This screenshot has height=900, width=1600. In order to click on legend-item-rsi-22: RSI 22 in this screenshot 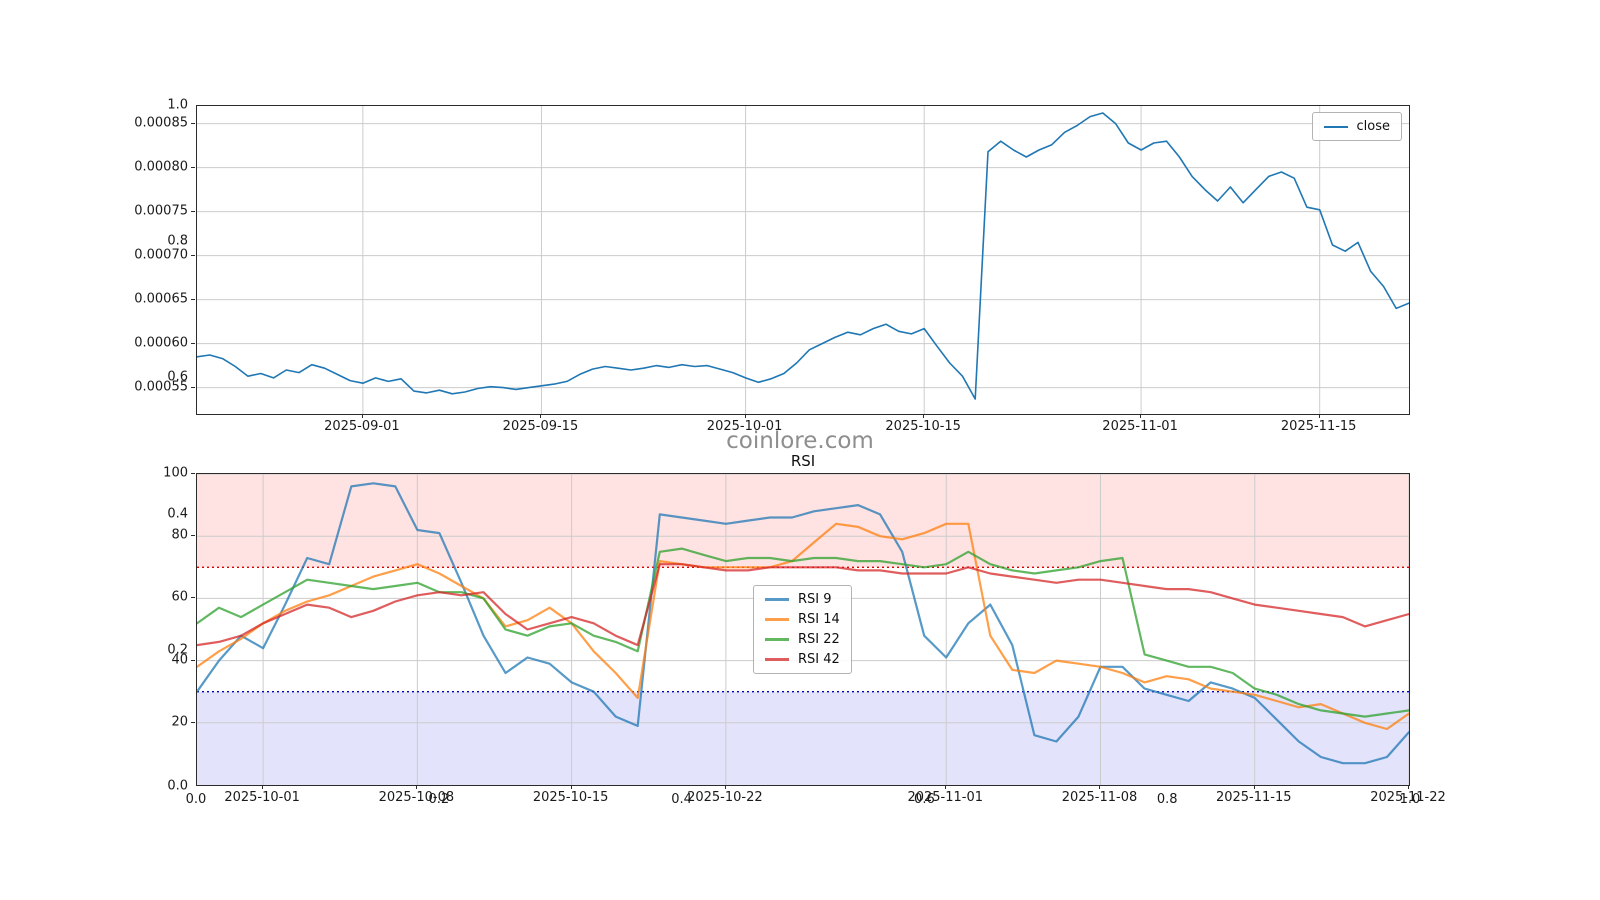, I will do `click(802, 639)`.